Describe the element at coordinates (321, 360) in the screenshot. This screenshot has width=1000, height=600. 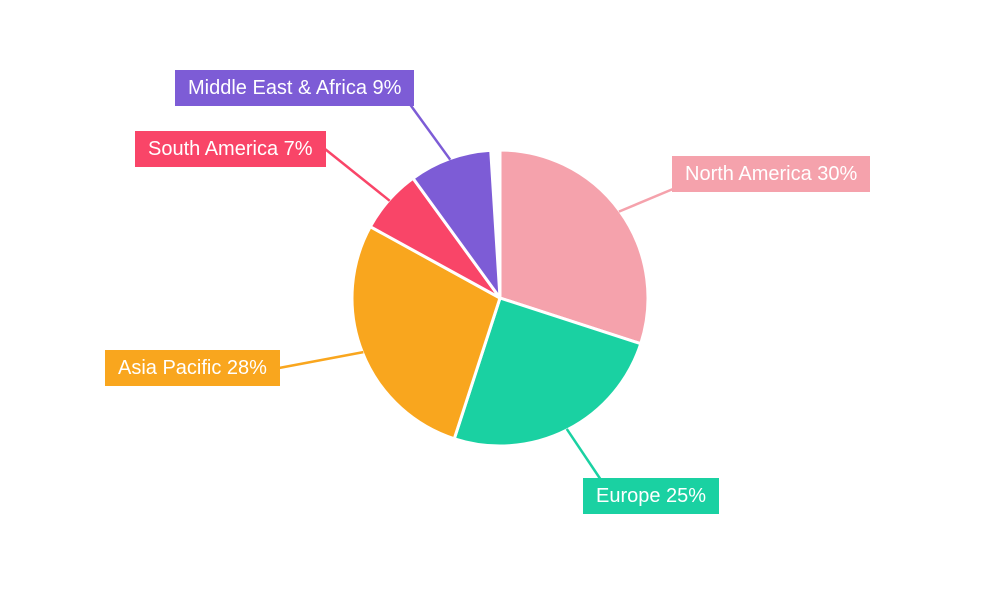
I see `leader-line-asia-pacific` at that location.